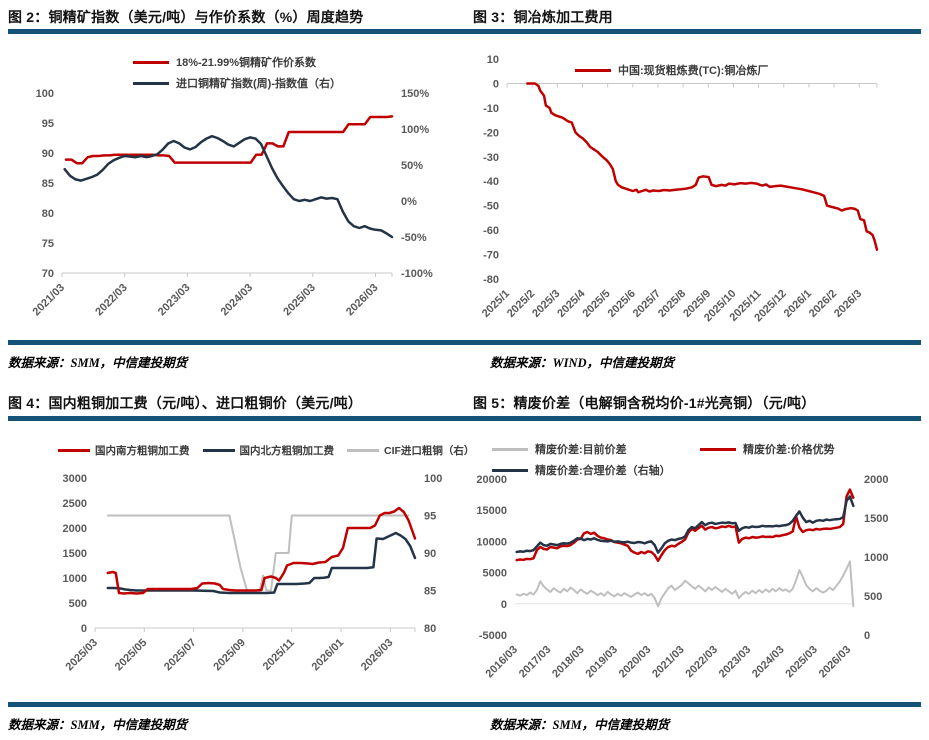  Describe the element at coordinates (246, 63) in the screenshot. I see `legend-label: 18%-21.99%铜精矿作价系数` at that location.